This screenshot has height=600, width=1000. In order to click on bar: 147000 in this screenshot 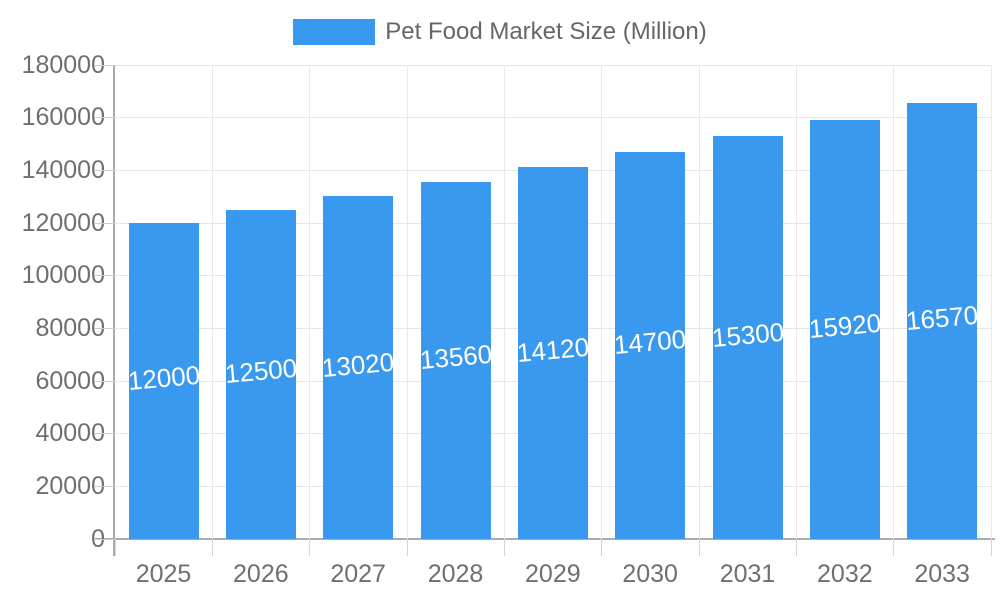, I will do `click(650, 345)`.